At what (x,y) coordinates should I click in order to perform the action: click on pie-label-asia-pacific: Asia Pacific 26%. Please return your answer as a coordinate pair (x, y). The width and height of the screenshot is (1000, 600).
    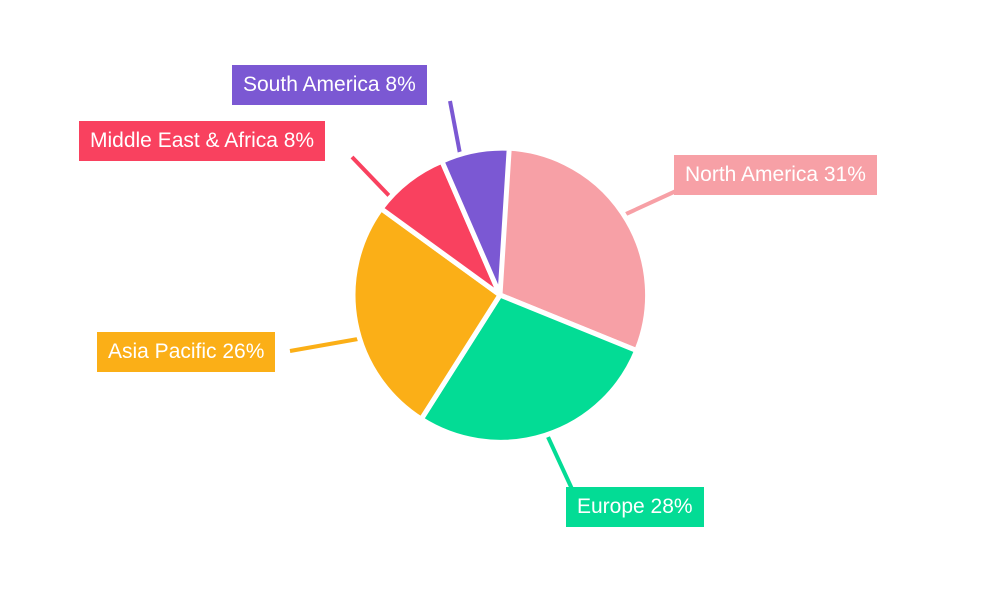
    Looking at the image, I should click on (186, 352).